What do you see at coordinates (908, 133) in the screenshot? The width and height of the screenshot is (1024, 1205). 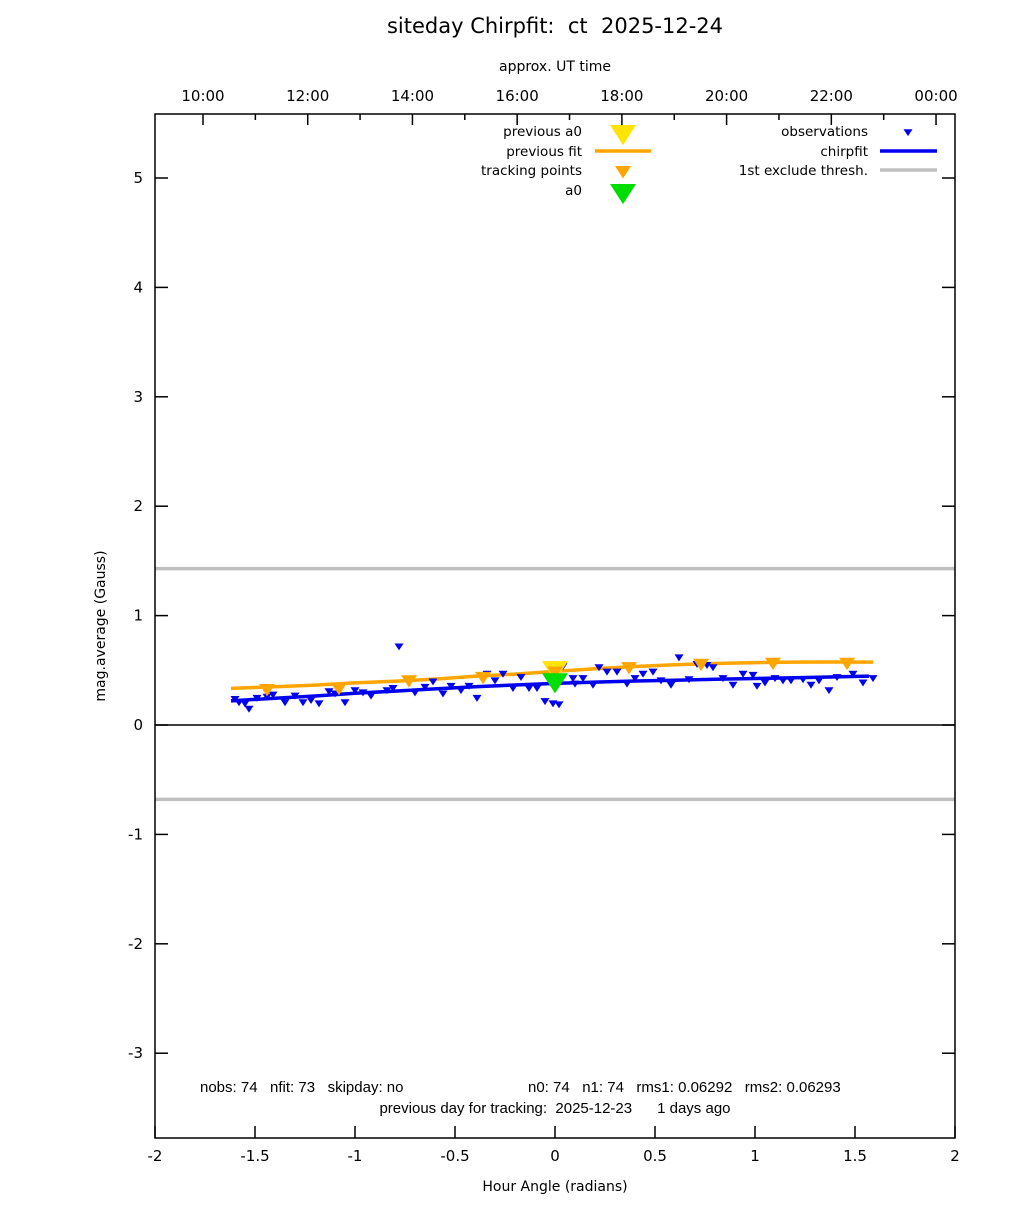 I see `legend-observations-marker` at bounding box center [908, 133].